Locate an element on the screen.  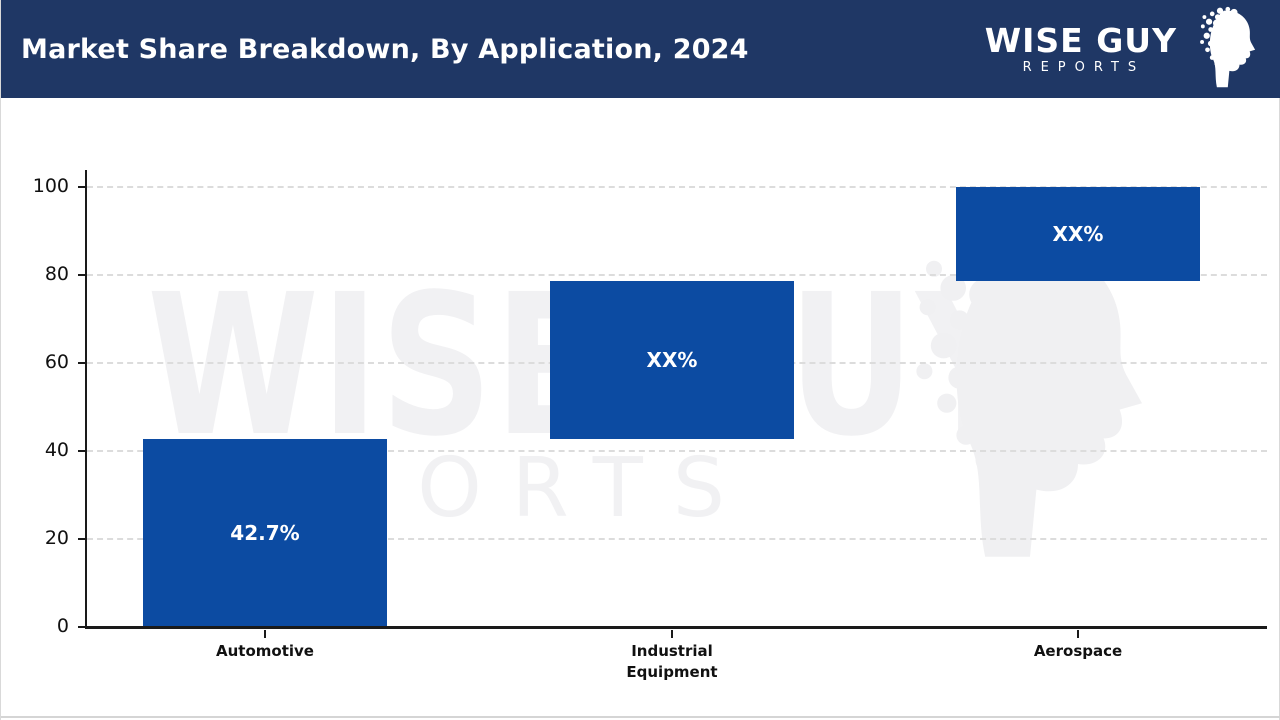
bar-aerospace: XX% is located at coordinates (1078, 234).